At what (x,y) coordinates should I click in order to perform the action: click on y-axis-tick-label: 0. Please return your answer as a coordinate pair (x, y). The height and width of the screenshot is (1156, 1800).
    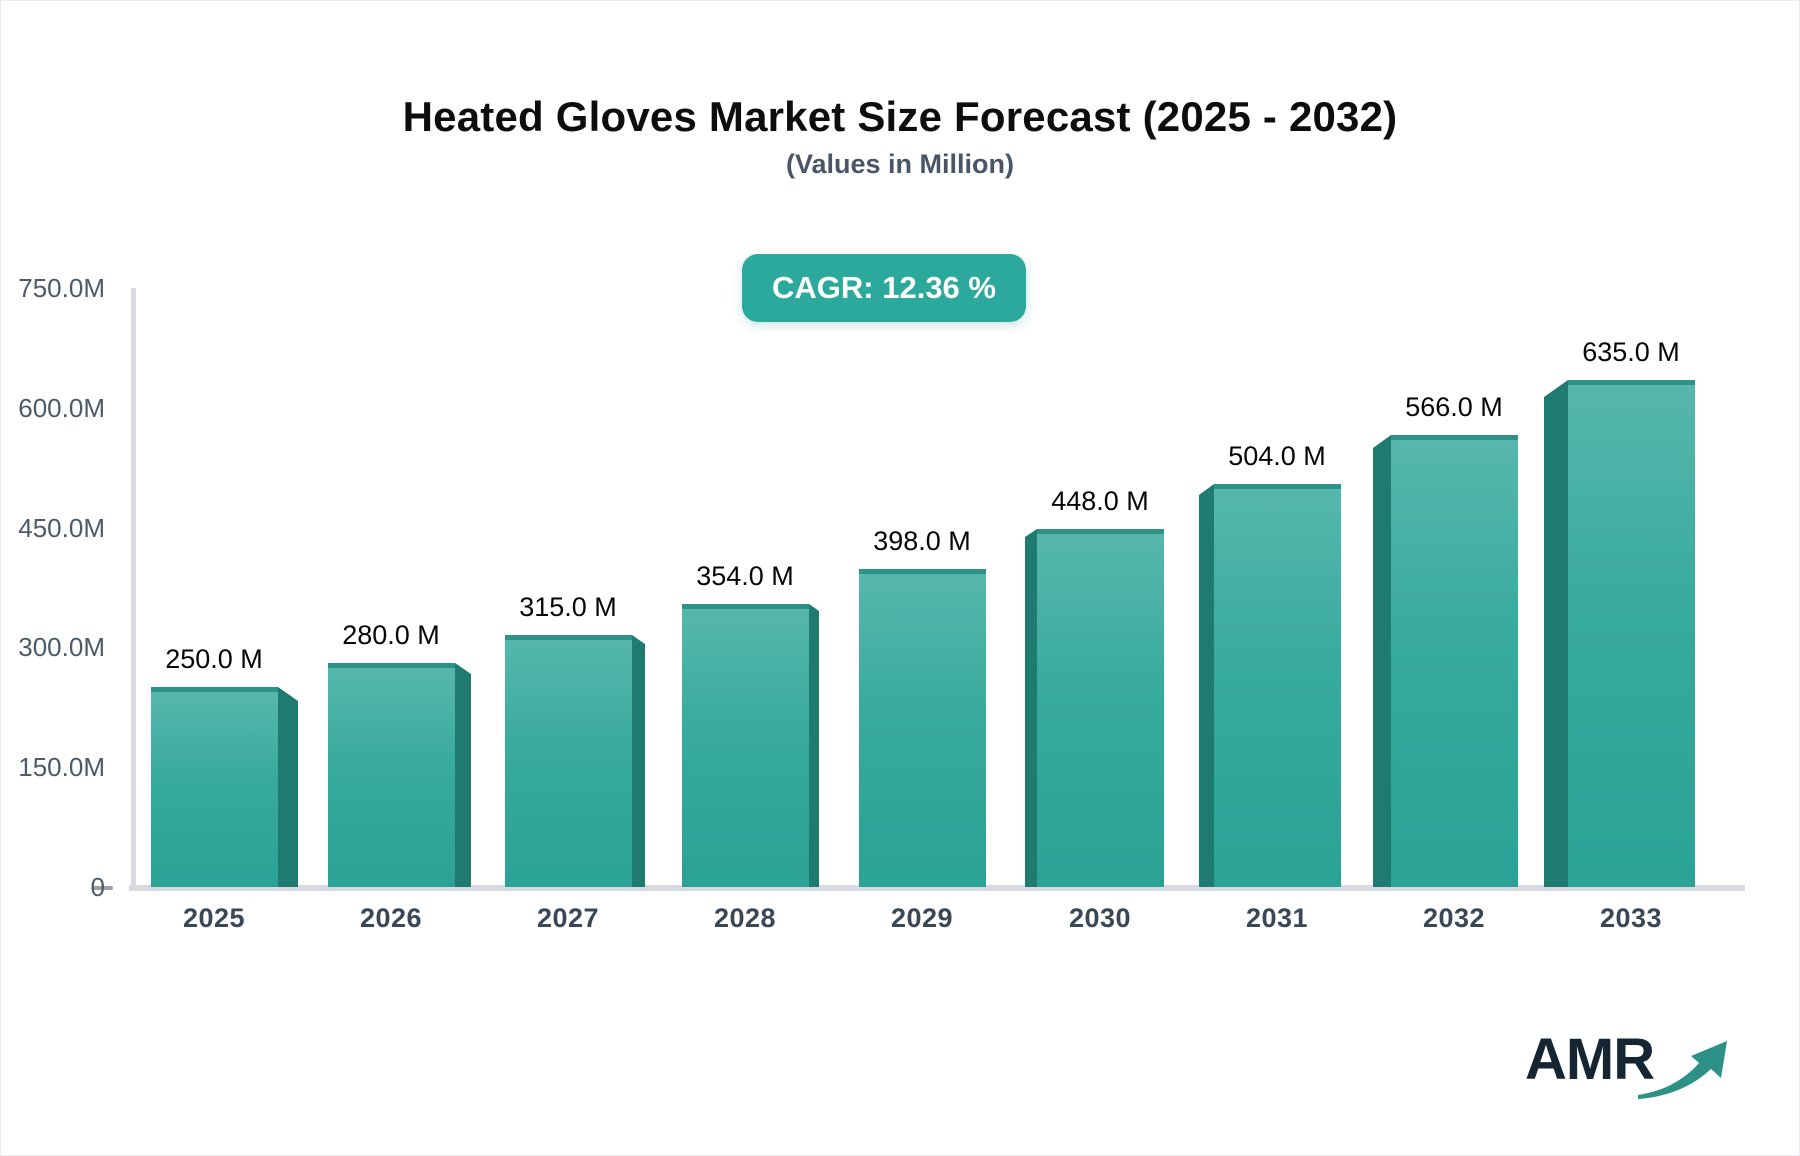
    Looking at the image, I should click on (97, 887).